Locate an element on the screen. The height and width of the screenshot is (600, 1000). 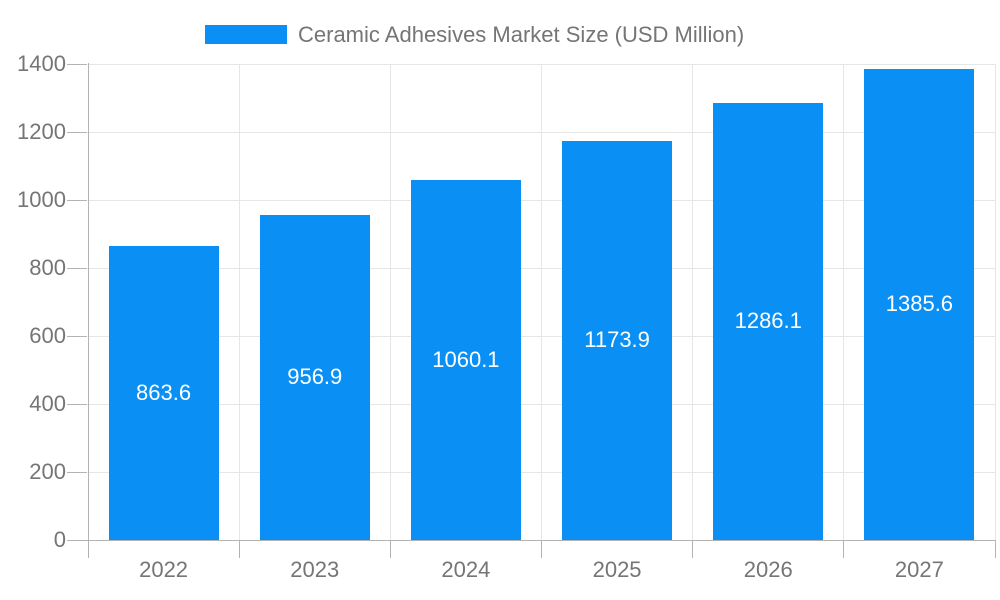
bar-value-label: 956.9 is located at coordinates (315, 377).